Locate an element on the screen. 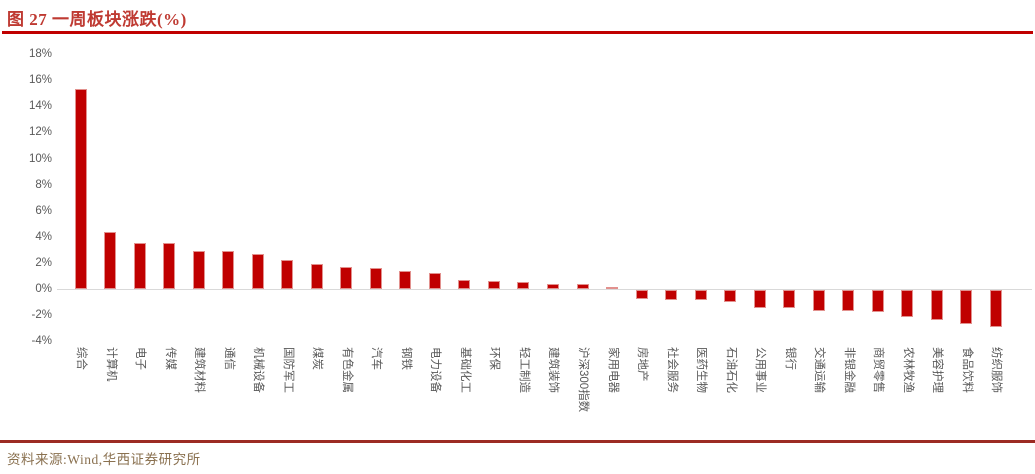  y-tick-label: 8% is located at coordinates (43, 184).